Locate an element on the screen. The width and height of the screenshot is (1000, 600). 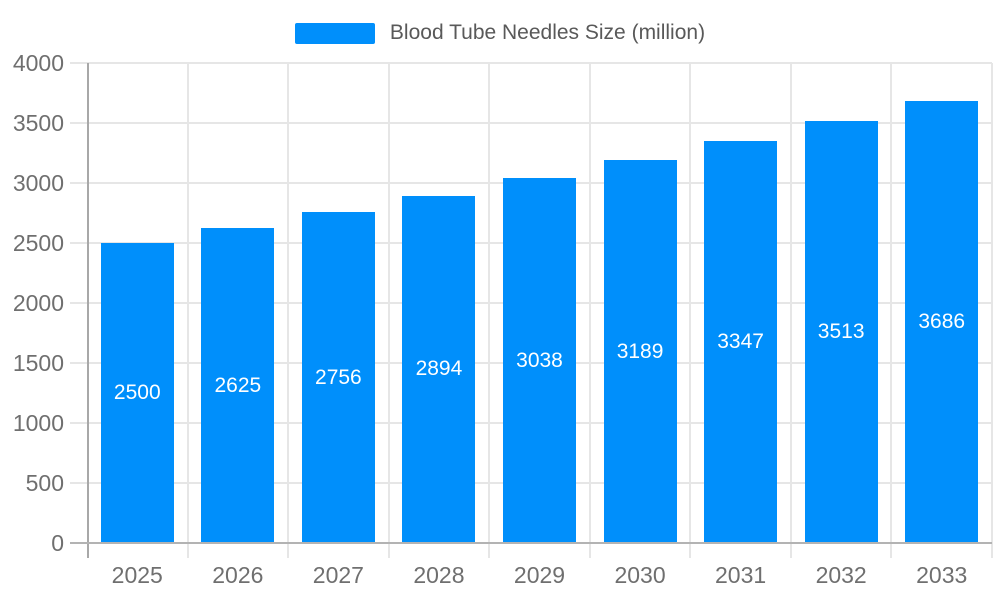
bar-2031: 3347 is located at coordinates (741, 342).